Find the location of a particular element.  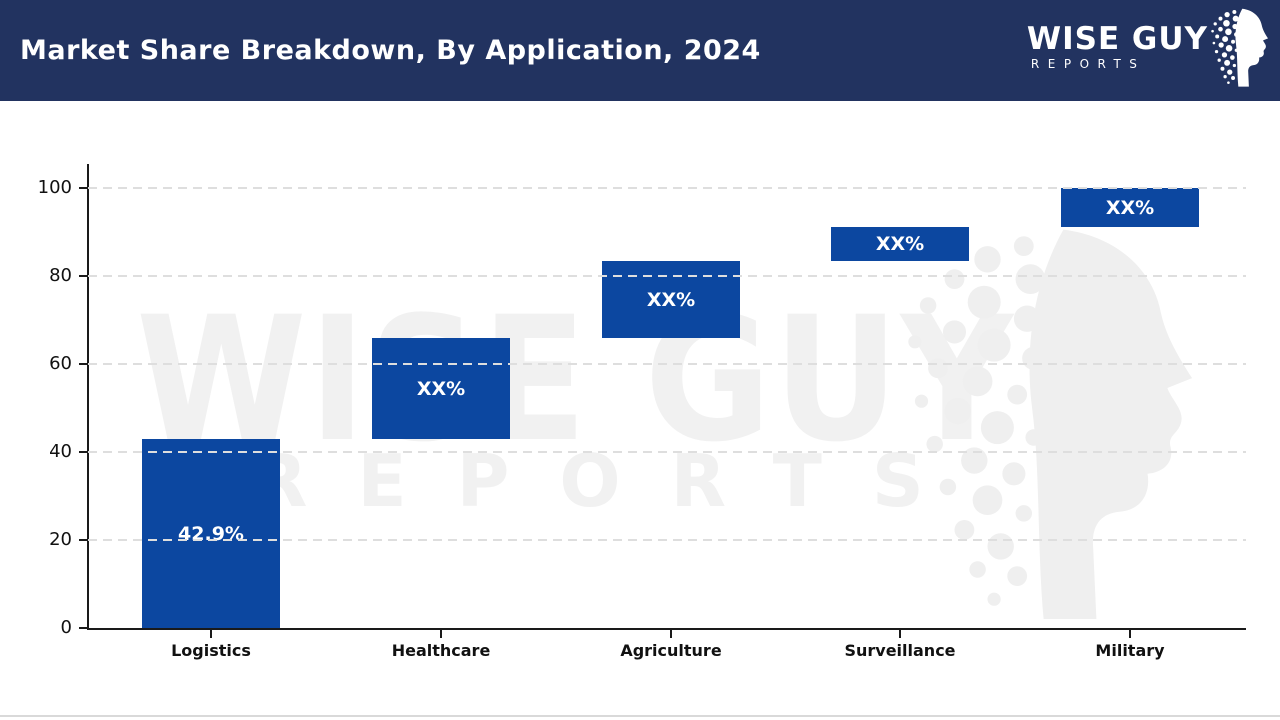

gridline-y80 is located at coordinates (667, 276).